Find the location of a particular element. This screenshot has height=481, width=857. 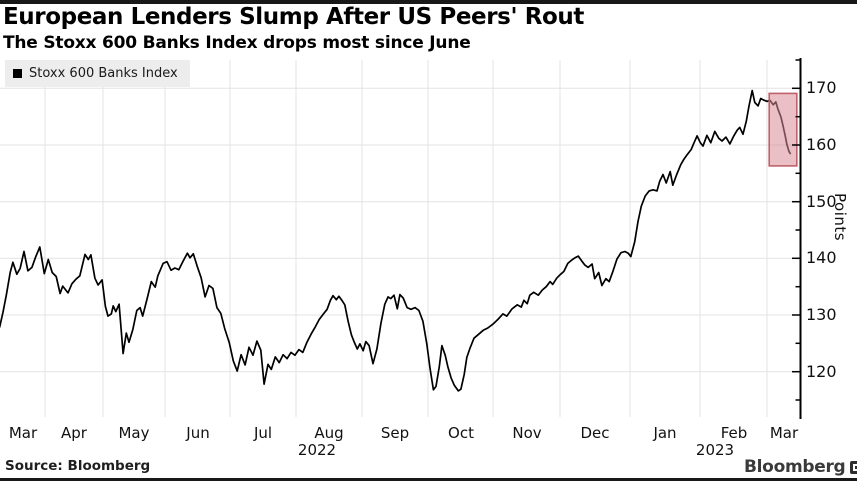

x-axis-month-label: Apr is located at coordinates (74, 433).